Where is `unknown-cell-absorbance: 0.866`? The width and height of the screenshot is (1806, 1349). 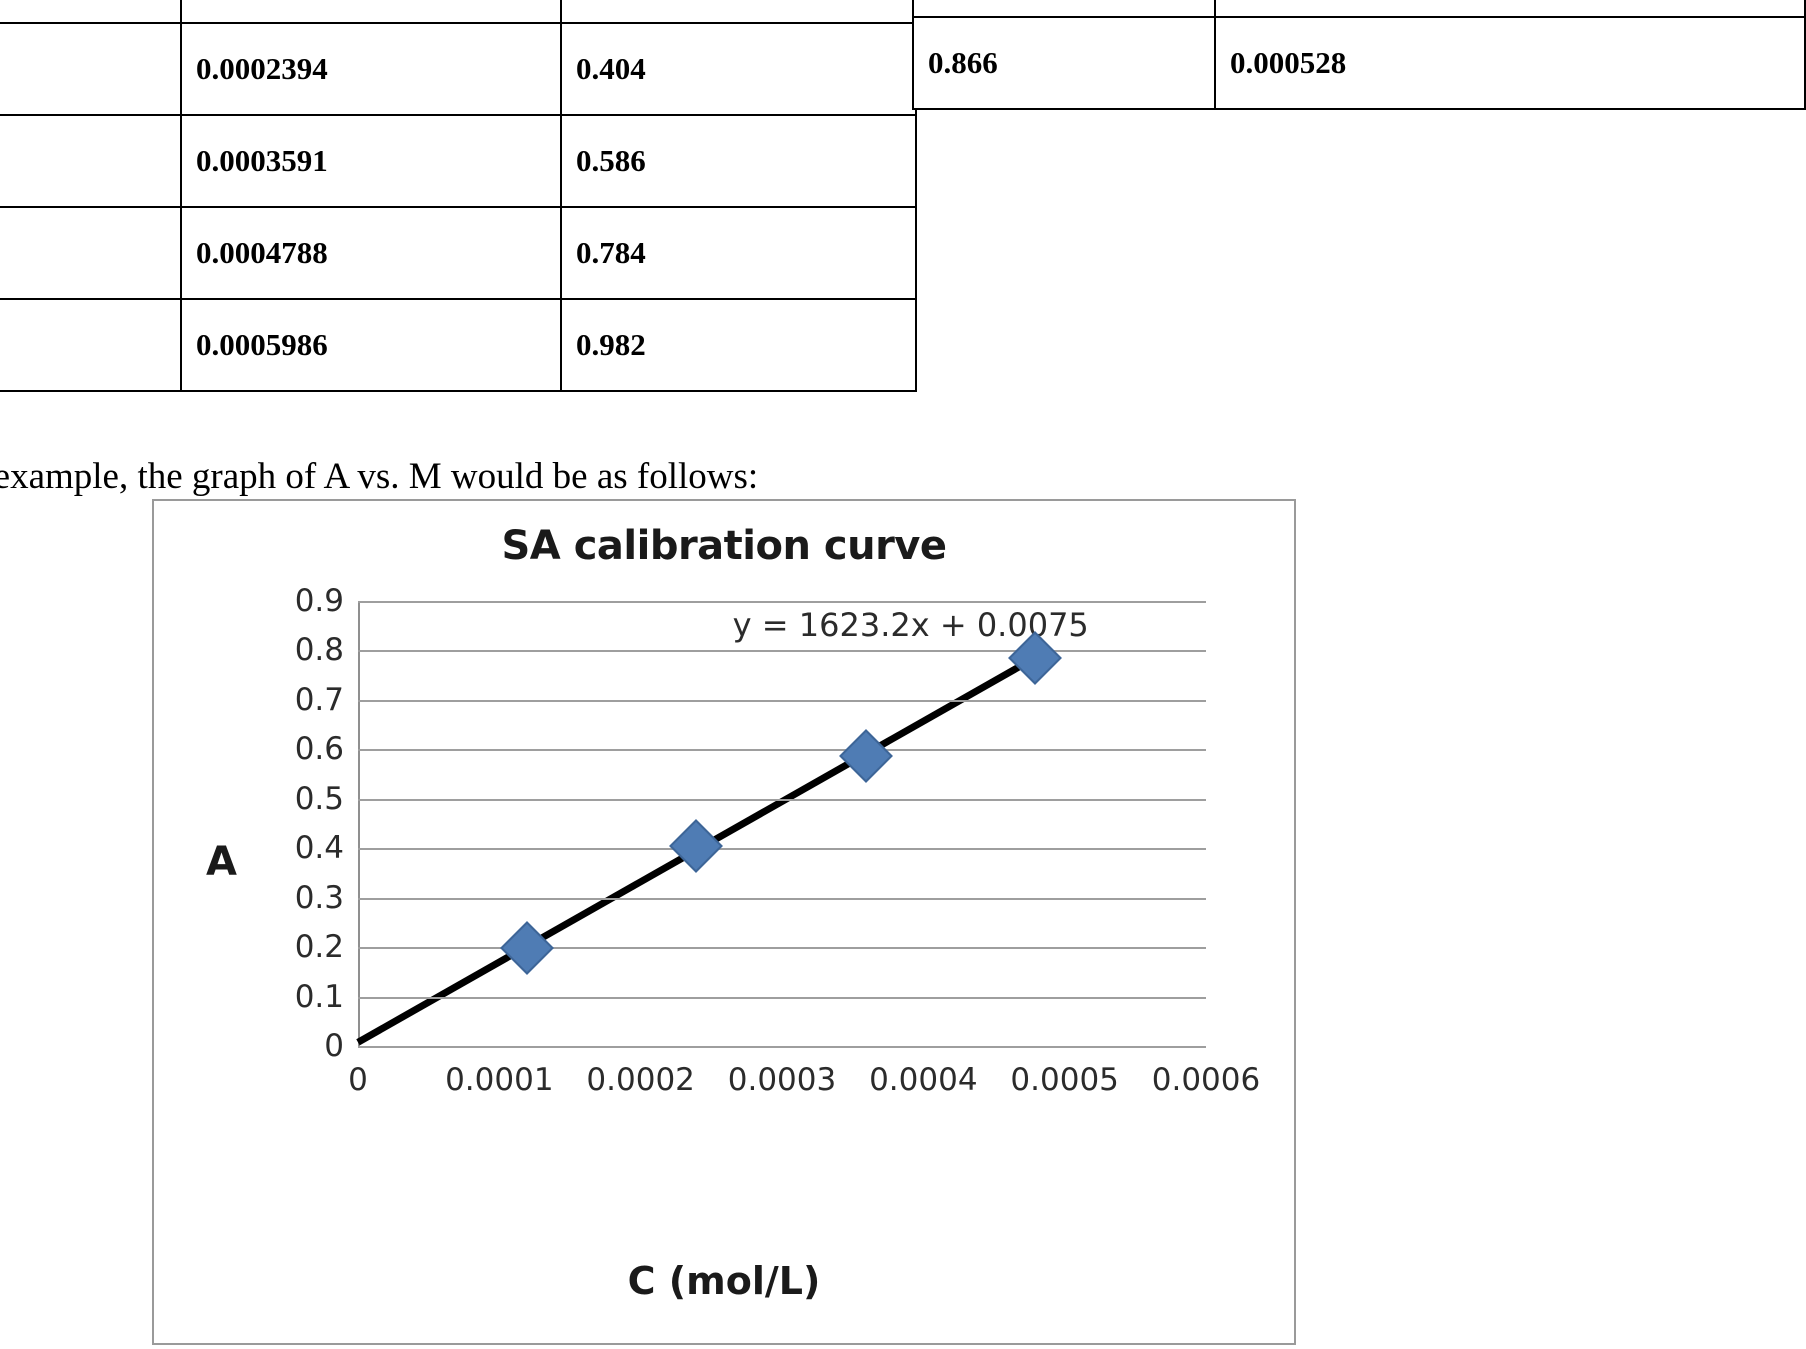
unknown-cell-absorbance: 0.866 is located at coordinates (1064, 63).